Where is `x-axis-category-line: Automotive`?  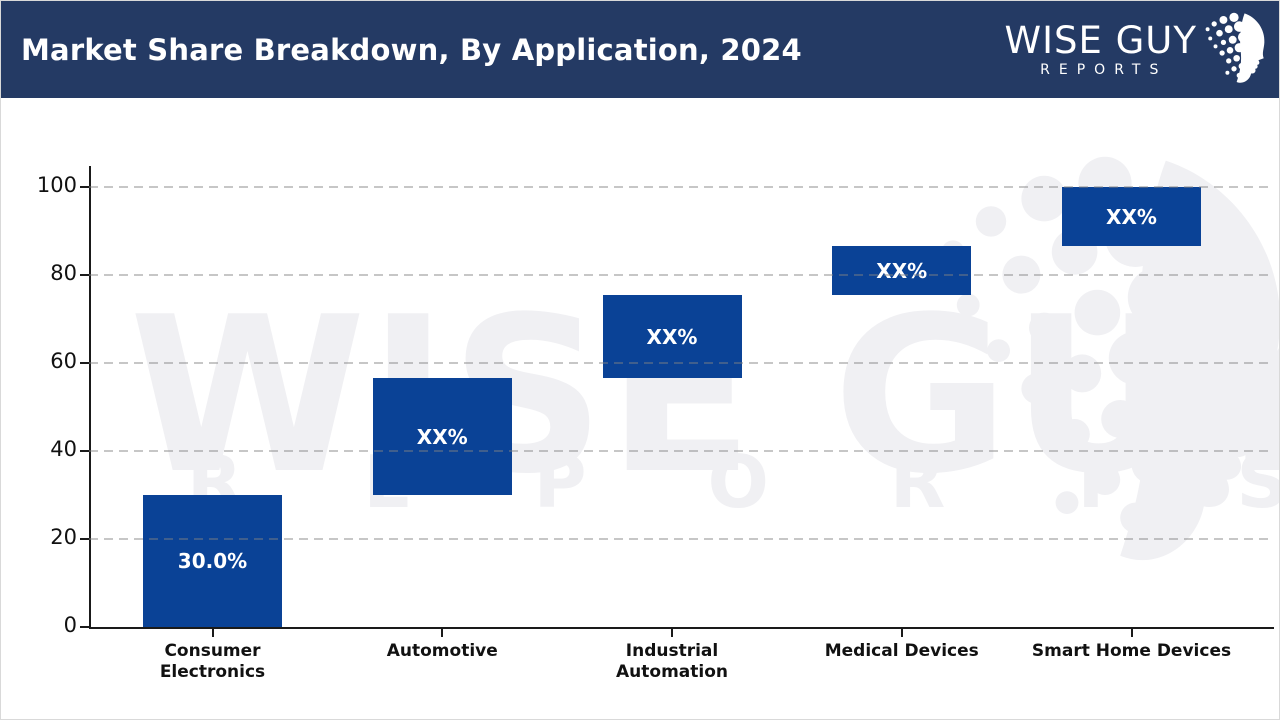 x-axis-category-line: Automotive is located at coordinates (442, 651).